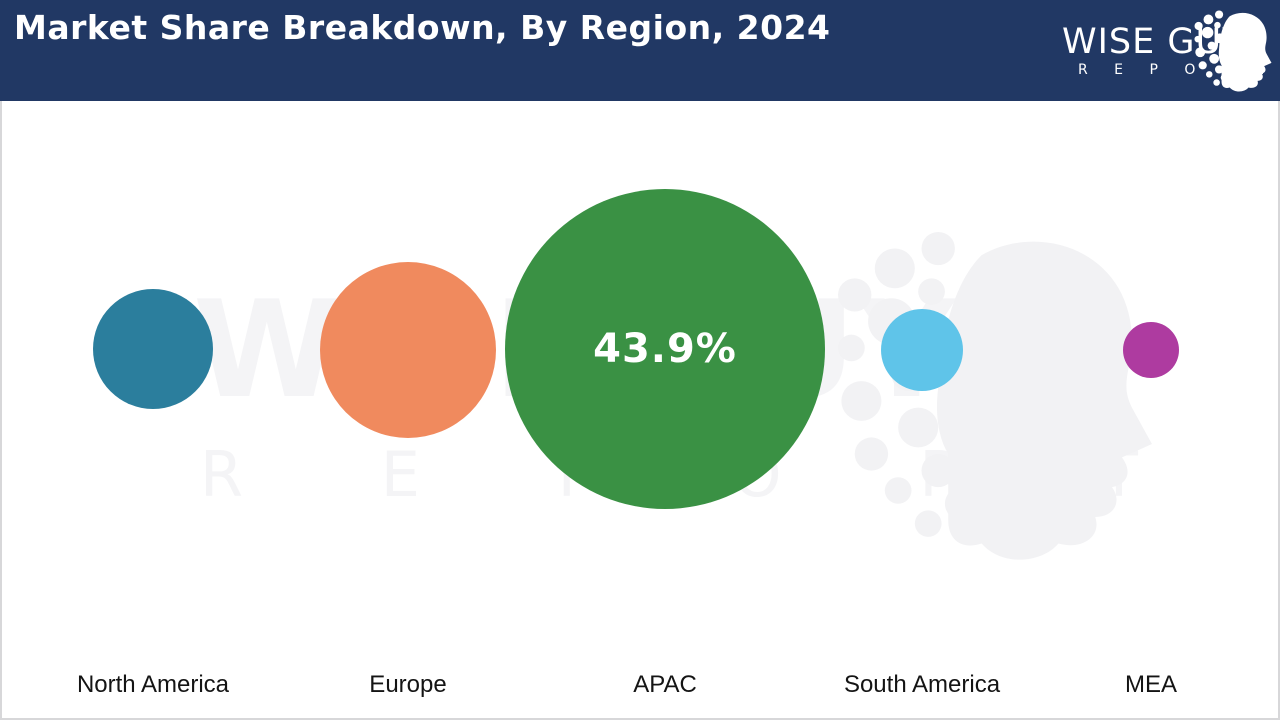  Describe the element at coordinates (408, 350) in the screenshot. I see `bubble-europe` at that location.